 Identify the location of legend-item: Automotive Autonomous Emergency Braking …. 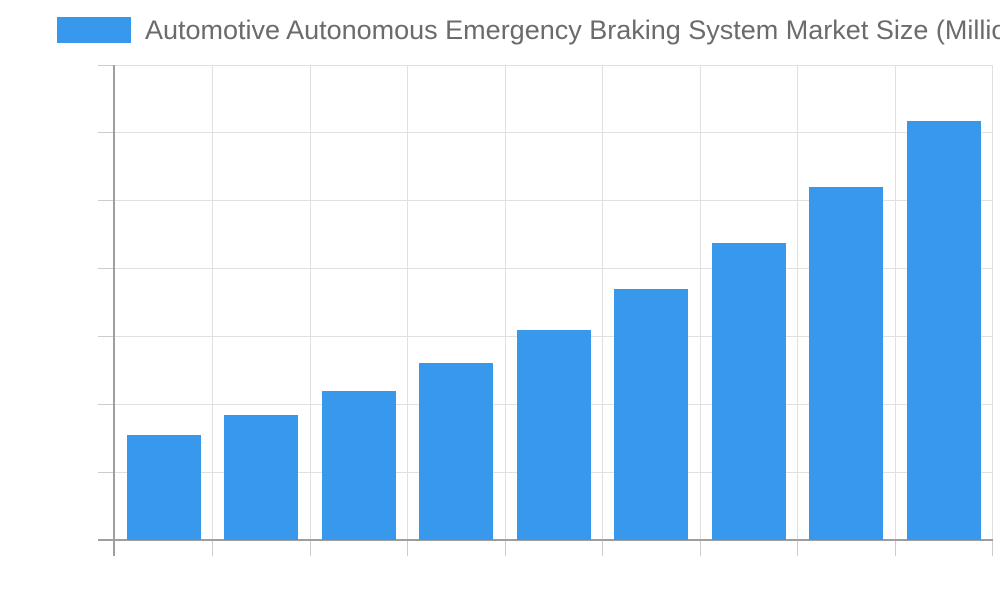
(528, 30).